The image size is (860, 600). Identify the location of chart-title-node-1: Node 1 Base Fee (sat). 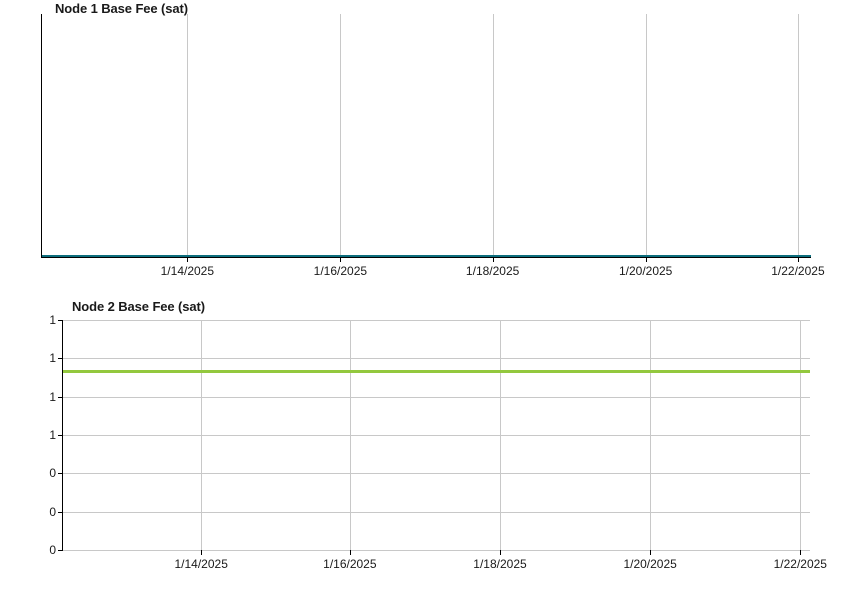
(122, 8).